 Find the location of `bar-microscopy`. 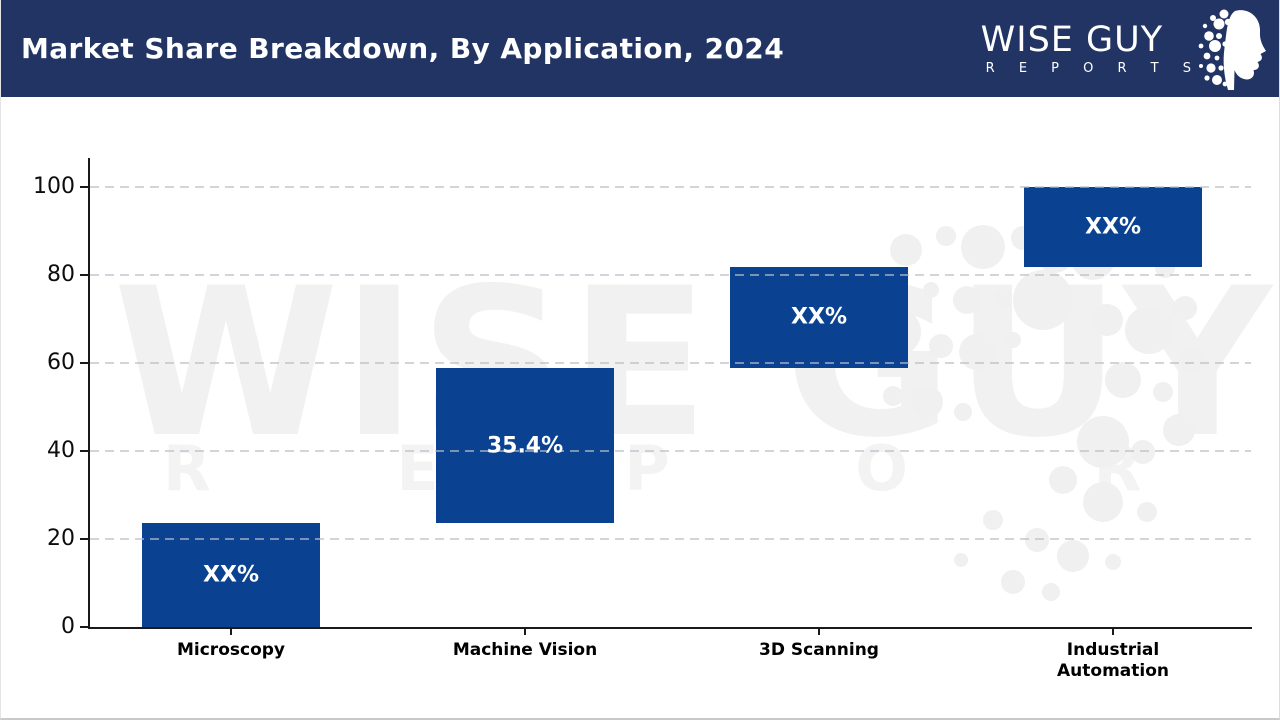

bar-microscopy is located at coordinates (231, 575).